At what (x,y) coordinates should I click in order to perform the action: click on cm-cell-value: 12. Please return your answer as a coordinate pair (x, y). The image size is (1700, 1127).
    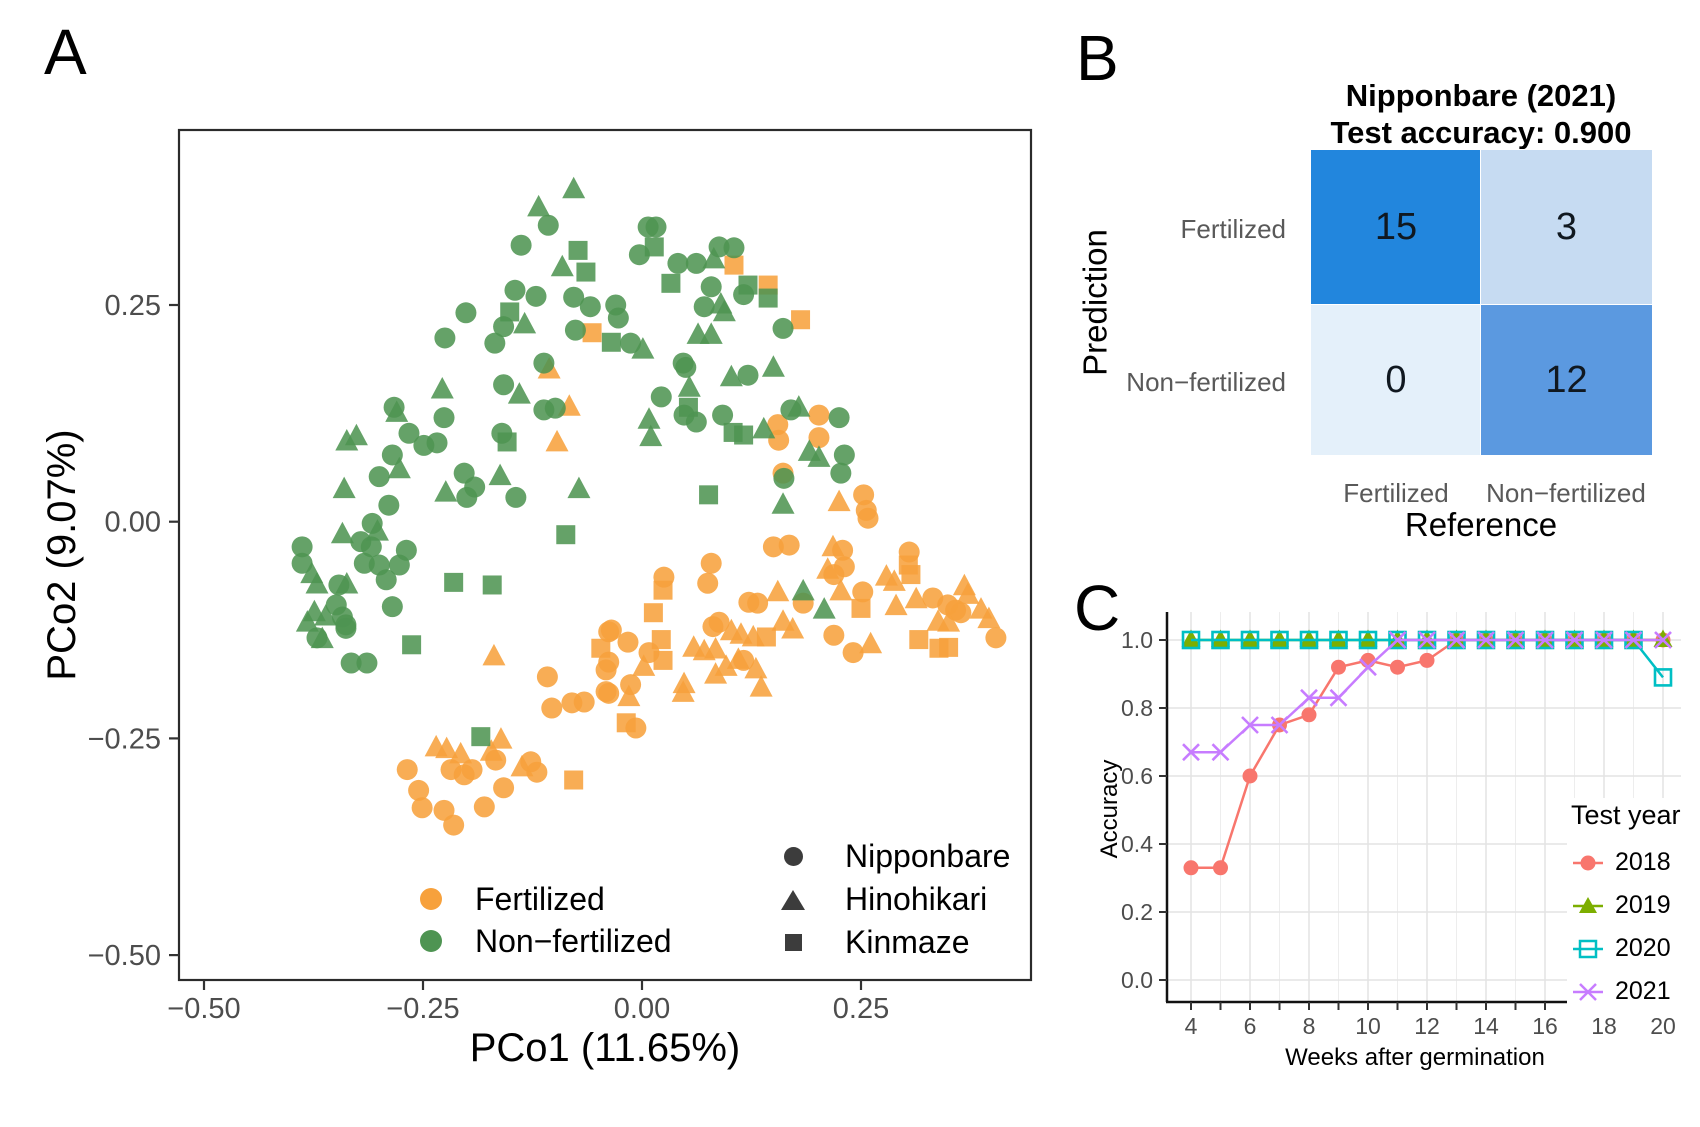
    Looking at the image, I should click on (1566, 379).